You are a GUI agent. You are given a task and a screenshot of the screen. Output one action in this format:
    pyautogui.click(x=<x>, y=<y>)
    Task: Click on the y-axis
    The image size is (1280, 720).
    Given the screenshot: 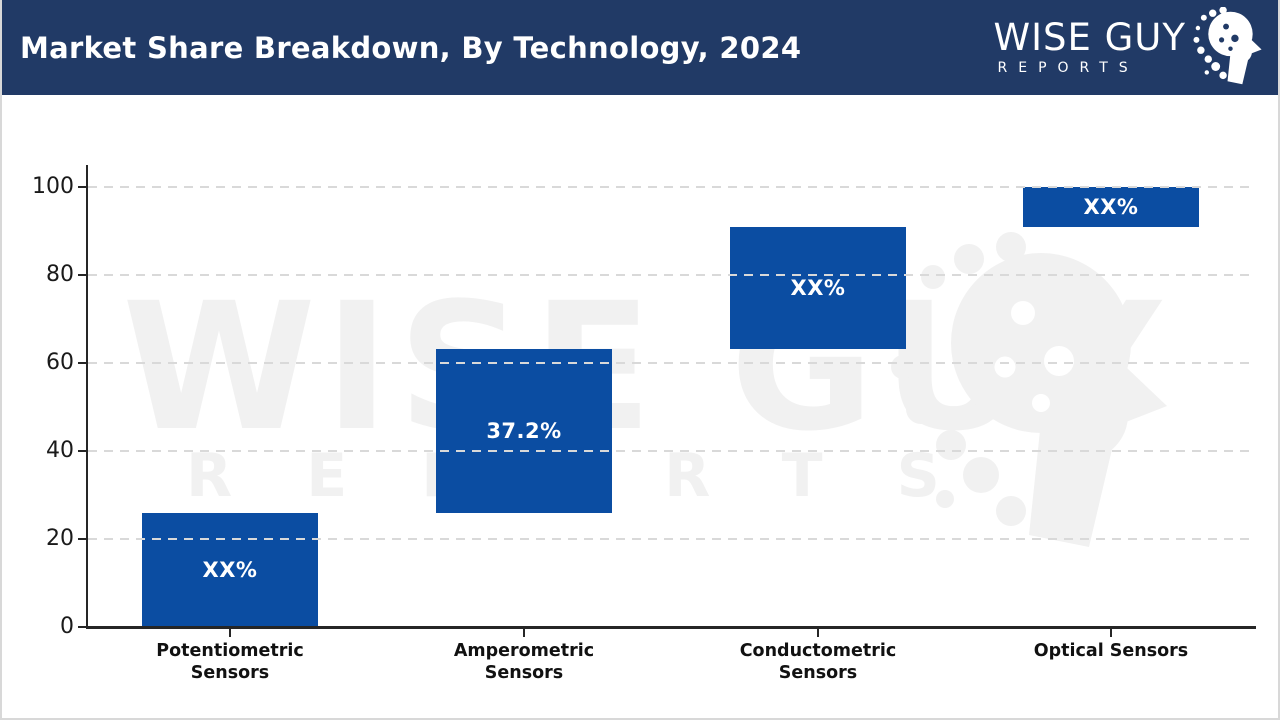 What is the action you would take?
    pyautogui.click(x=87, y=397)
    